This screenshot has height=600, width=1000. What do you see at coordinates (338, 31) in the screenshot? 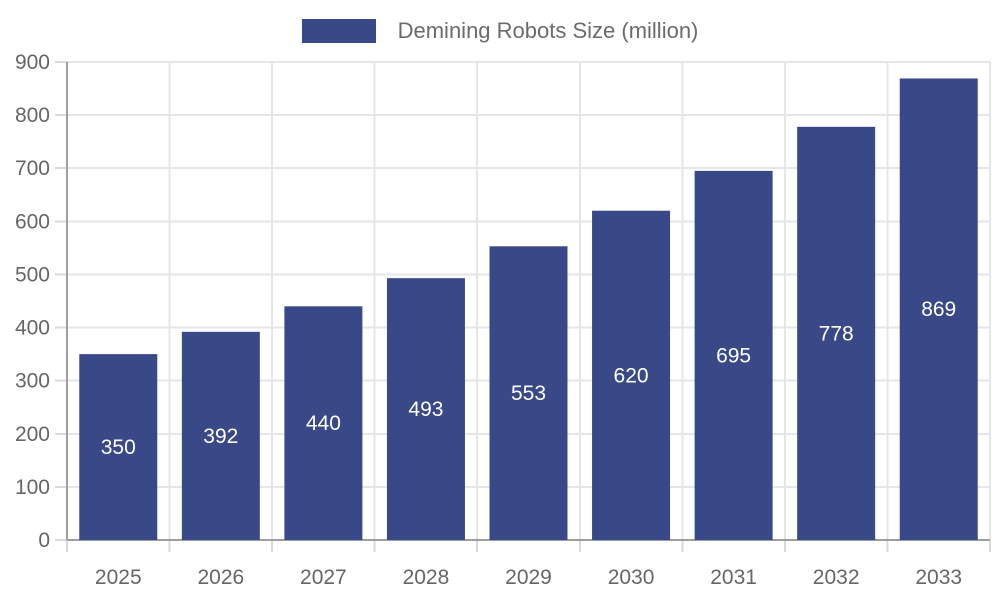
I see `legend-swatch` at bounding box center [338, 31].